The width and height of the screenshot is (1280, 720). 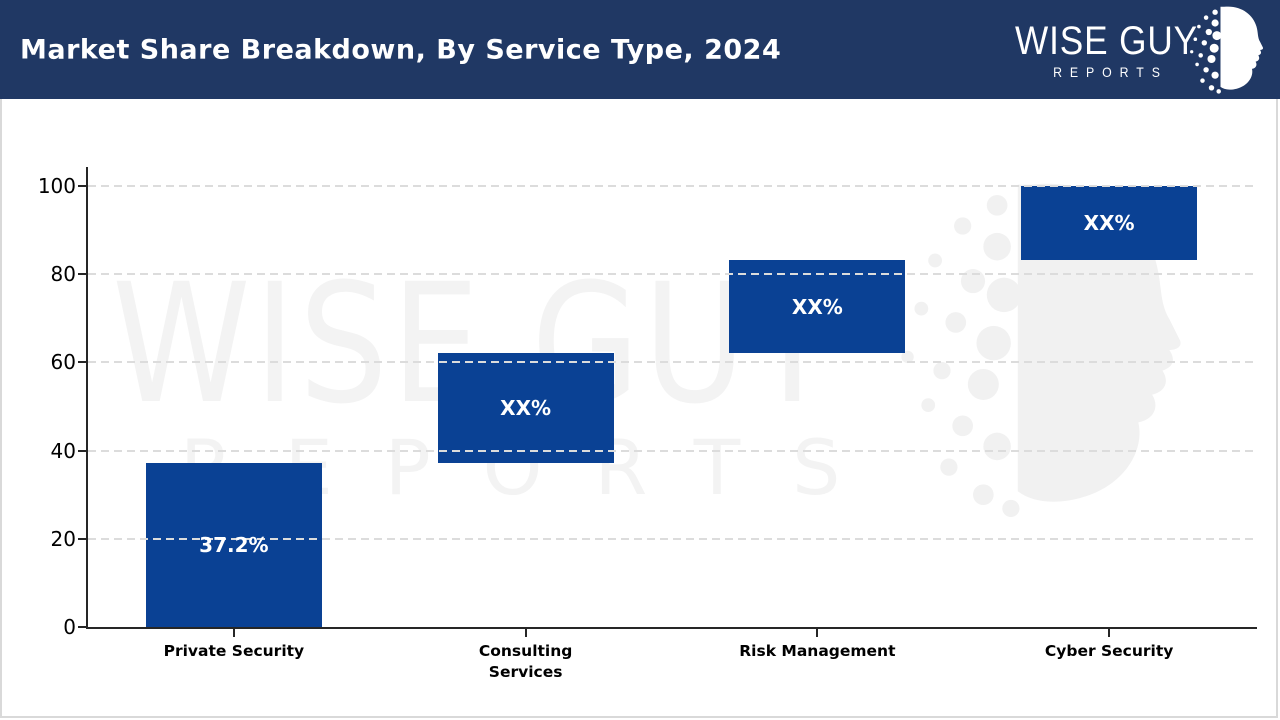 I want to click on bar-consulting-services, so click(x=525, y=408).